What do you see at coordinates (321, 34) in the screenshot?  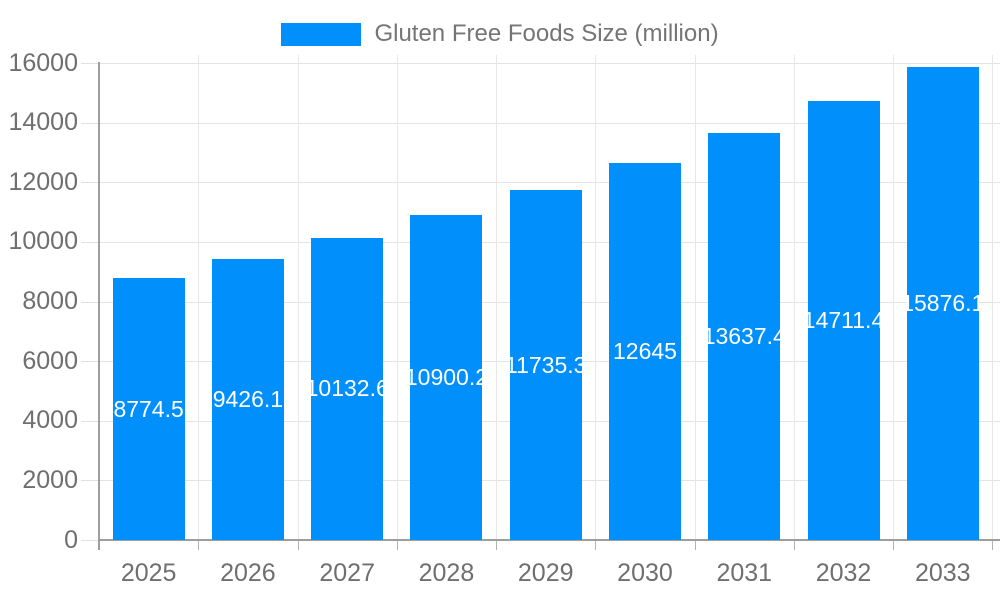 I see `legend-swatch` at bounding box center [321, 34].